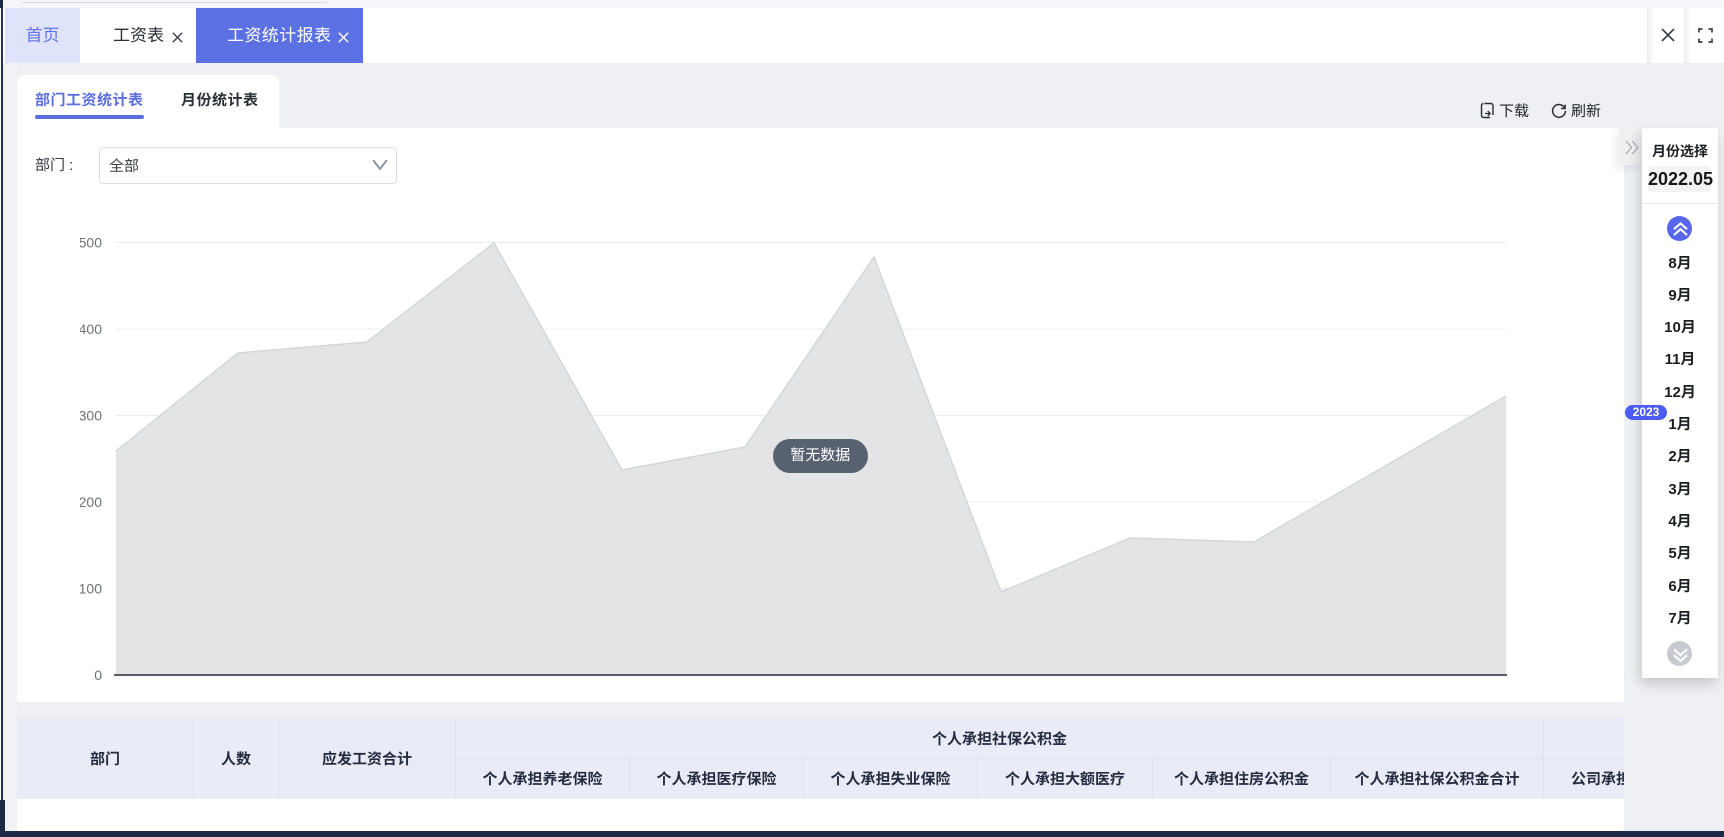 The width and height of the screenshot is (1724, 837). Describe the element at coordinates (91, 502) in the screenshot. I see `svg-text: 200` at that location.